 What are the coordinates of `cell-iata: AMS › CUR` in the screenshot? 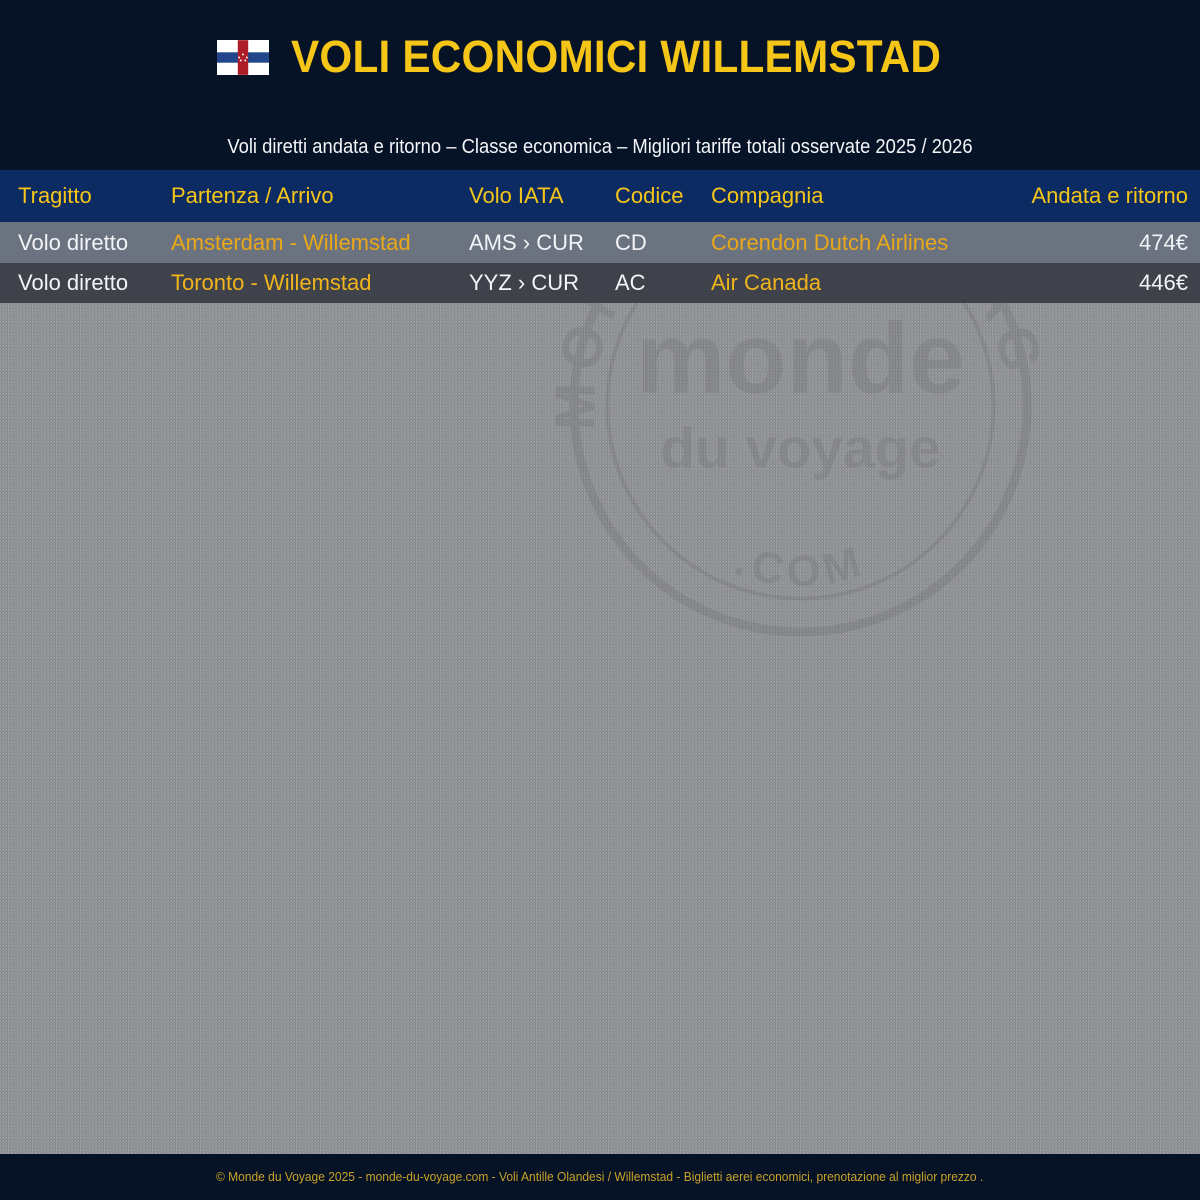 It's located at (526, 242).